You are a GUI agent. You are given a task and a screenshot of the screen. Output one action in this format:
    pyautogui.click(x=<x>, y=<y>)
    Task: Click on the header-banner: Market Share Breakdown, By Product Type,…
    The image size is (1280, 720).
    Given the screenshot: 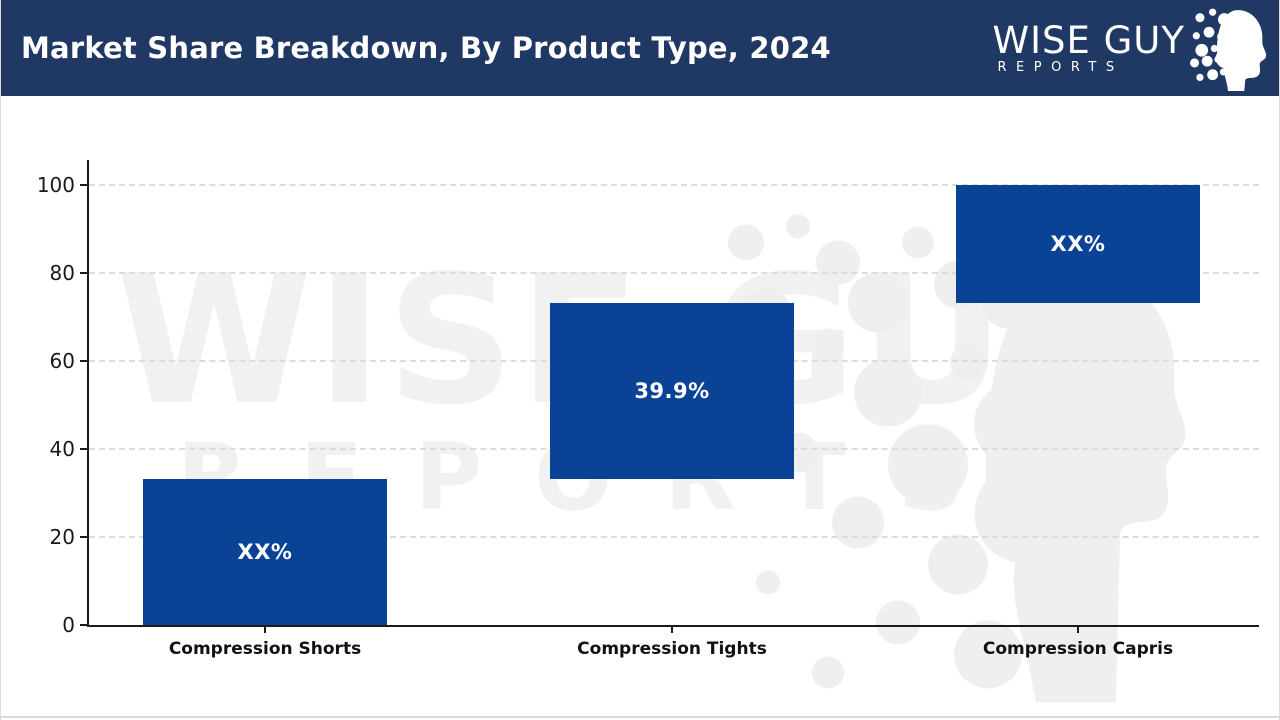 What is the action you would take?
    pyautogui.click(x=640, y=48)
    